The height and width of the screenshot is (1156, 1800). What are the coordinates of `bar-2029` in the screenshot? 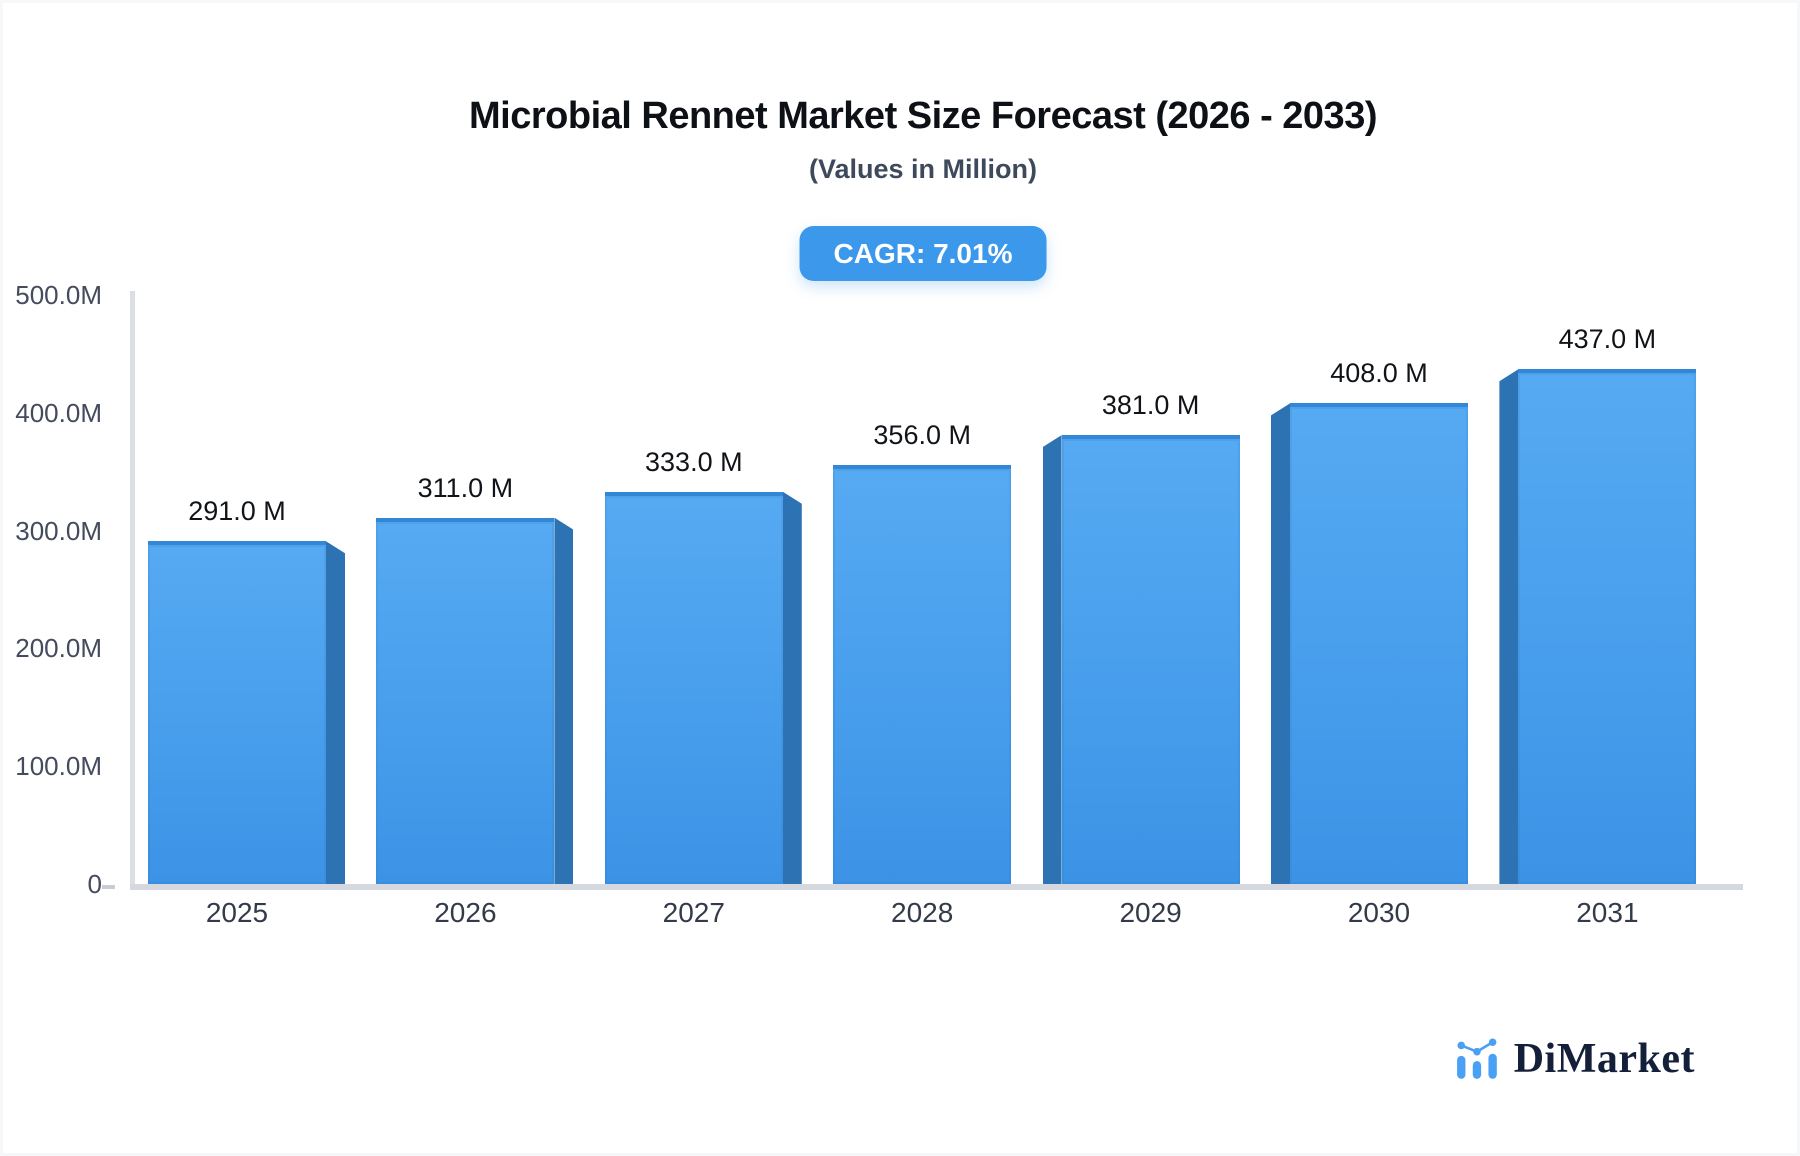 It's located at (1150, 659).